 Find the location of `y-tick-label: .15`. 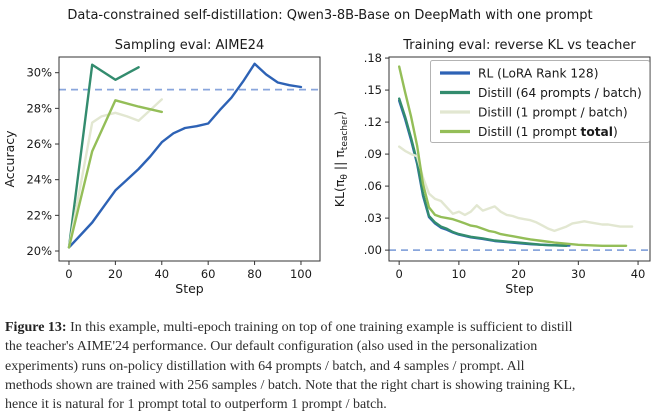

y-tick-label: .15 is located at coordinates (373, 90).